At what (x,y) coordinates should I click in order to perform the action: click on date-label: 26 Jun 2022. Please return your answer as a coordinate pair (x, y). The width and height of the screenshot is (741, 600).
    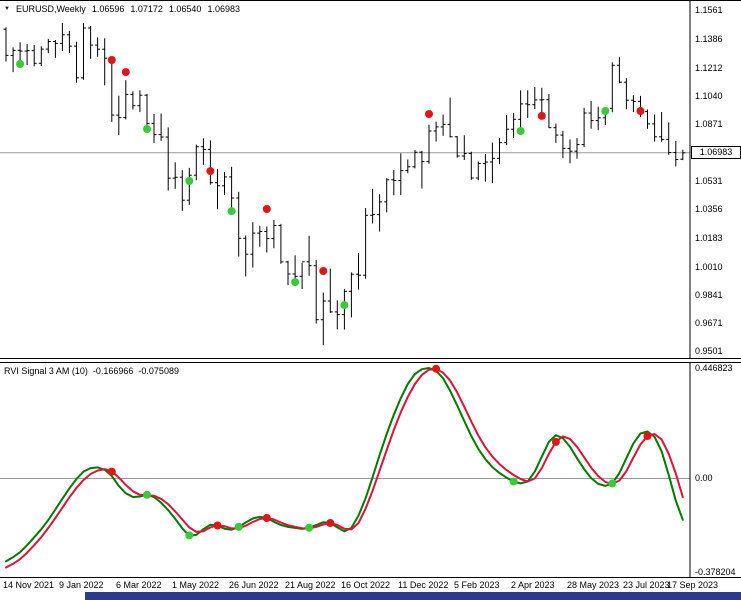
    Looking at the image, I should click on (254, 585).